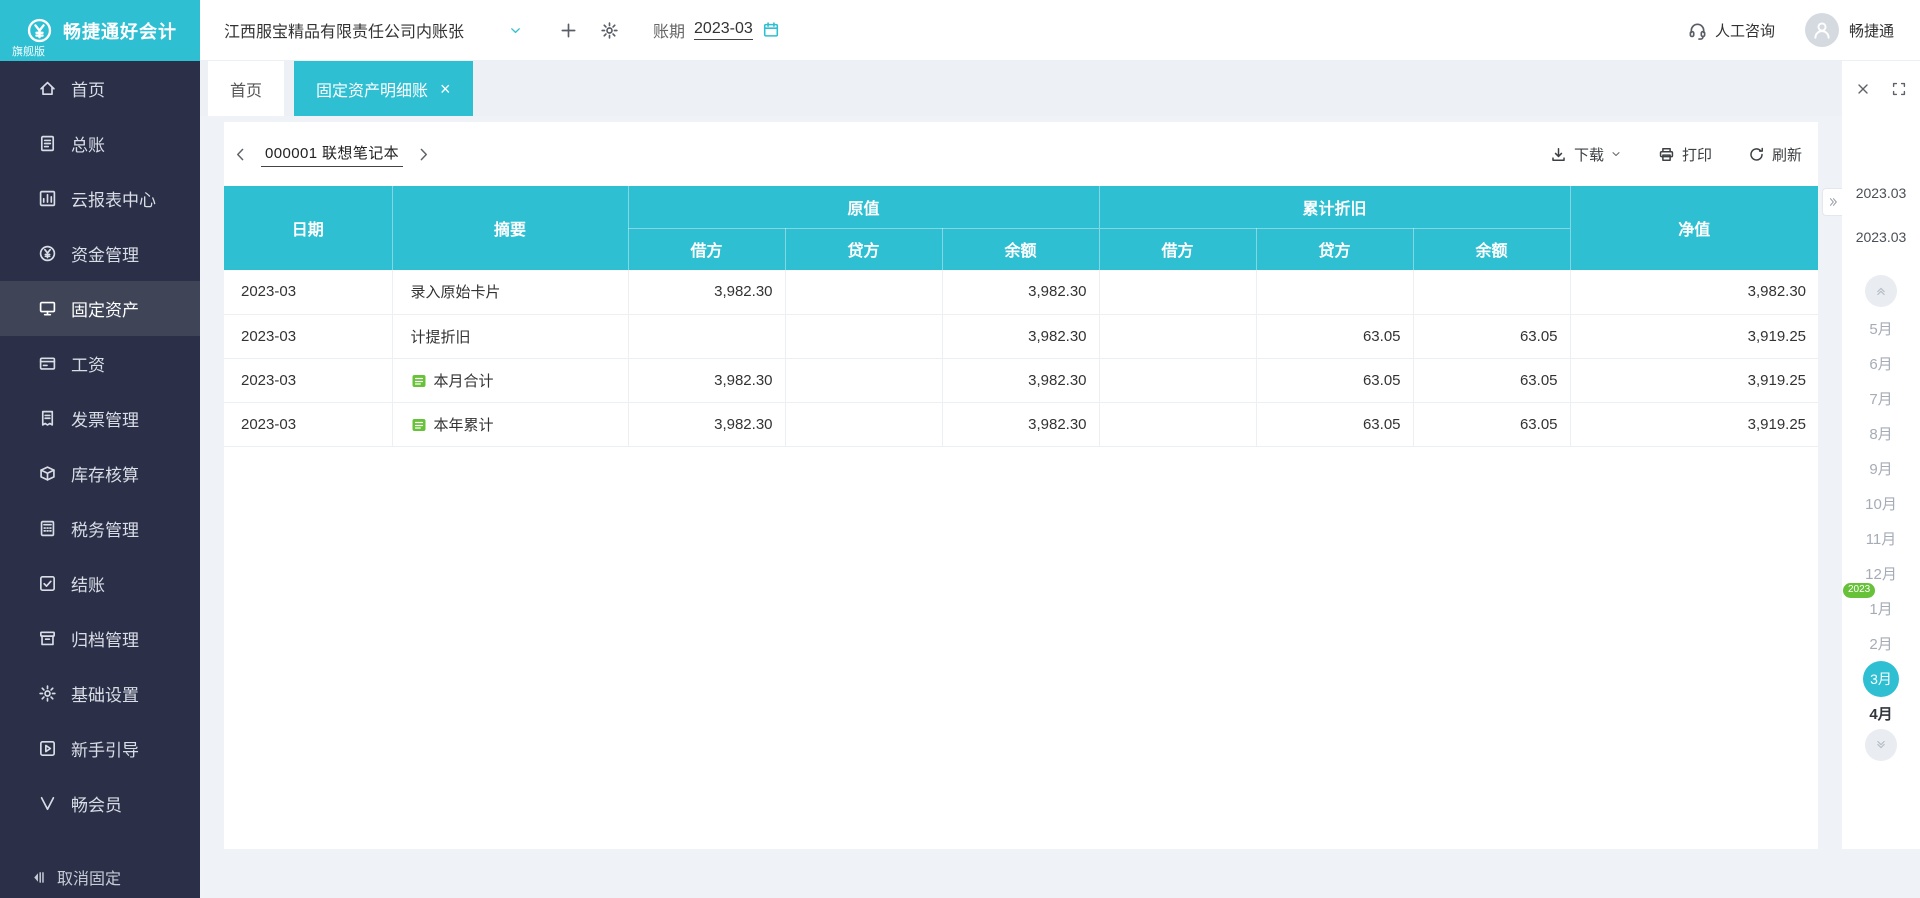 The width and height of the screenshot is (1920, 898). I want to click on print-button: 打印, so click(1685, 154).